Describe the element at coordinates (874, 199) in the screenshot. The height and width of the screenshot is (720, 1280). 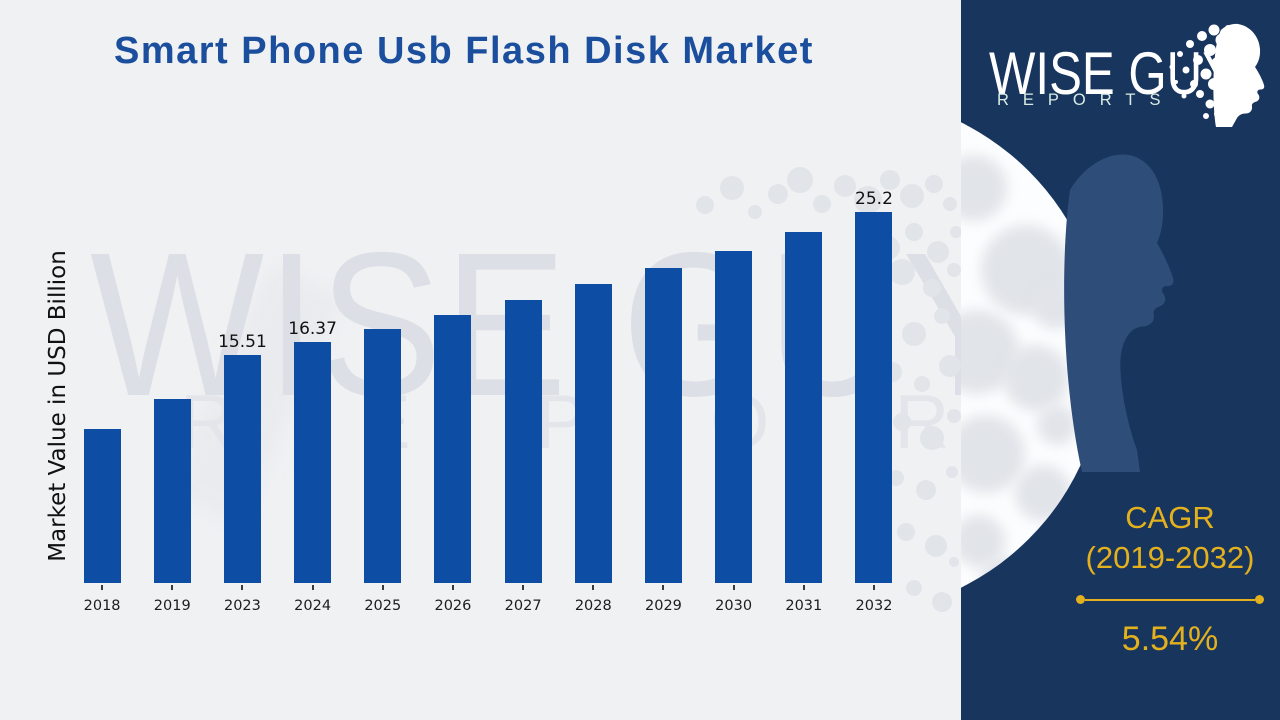
I see `bar-value-label: 25.2` at that location.